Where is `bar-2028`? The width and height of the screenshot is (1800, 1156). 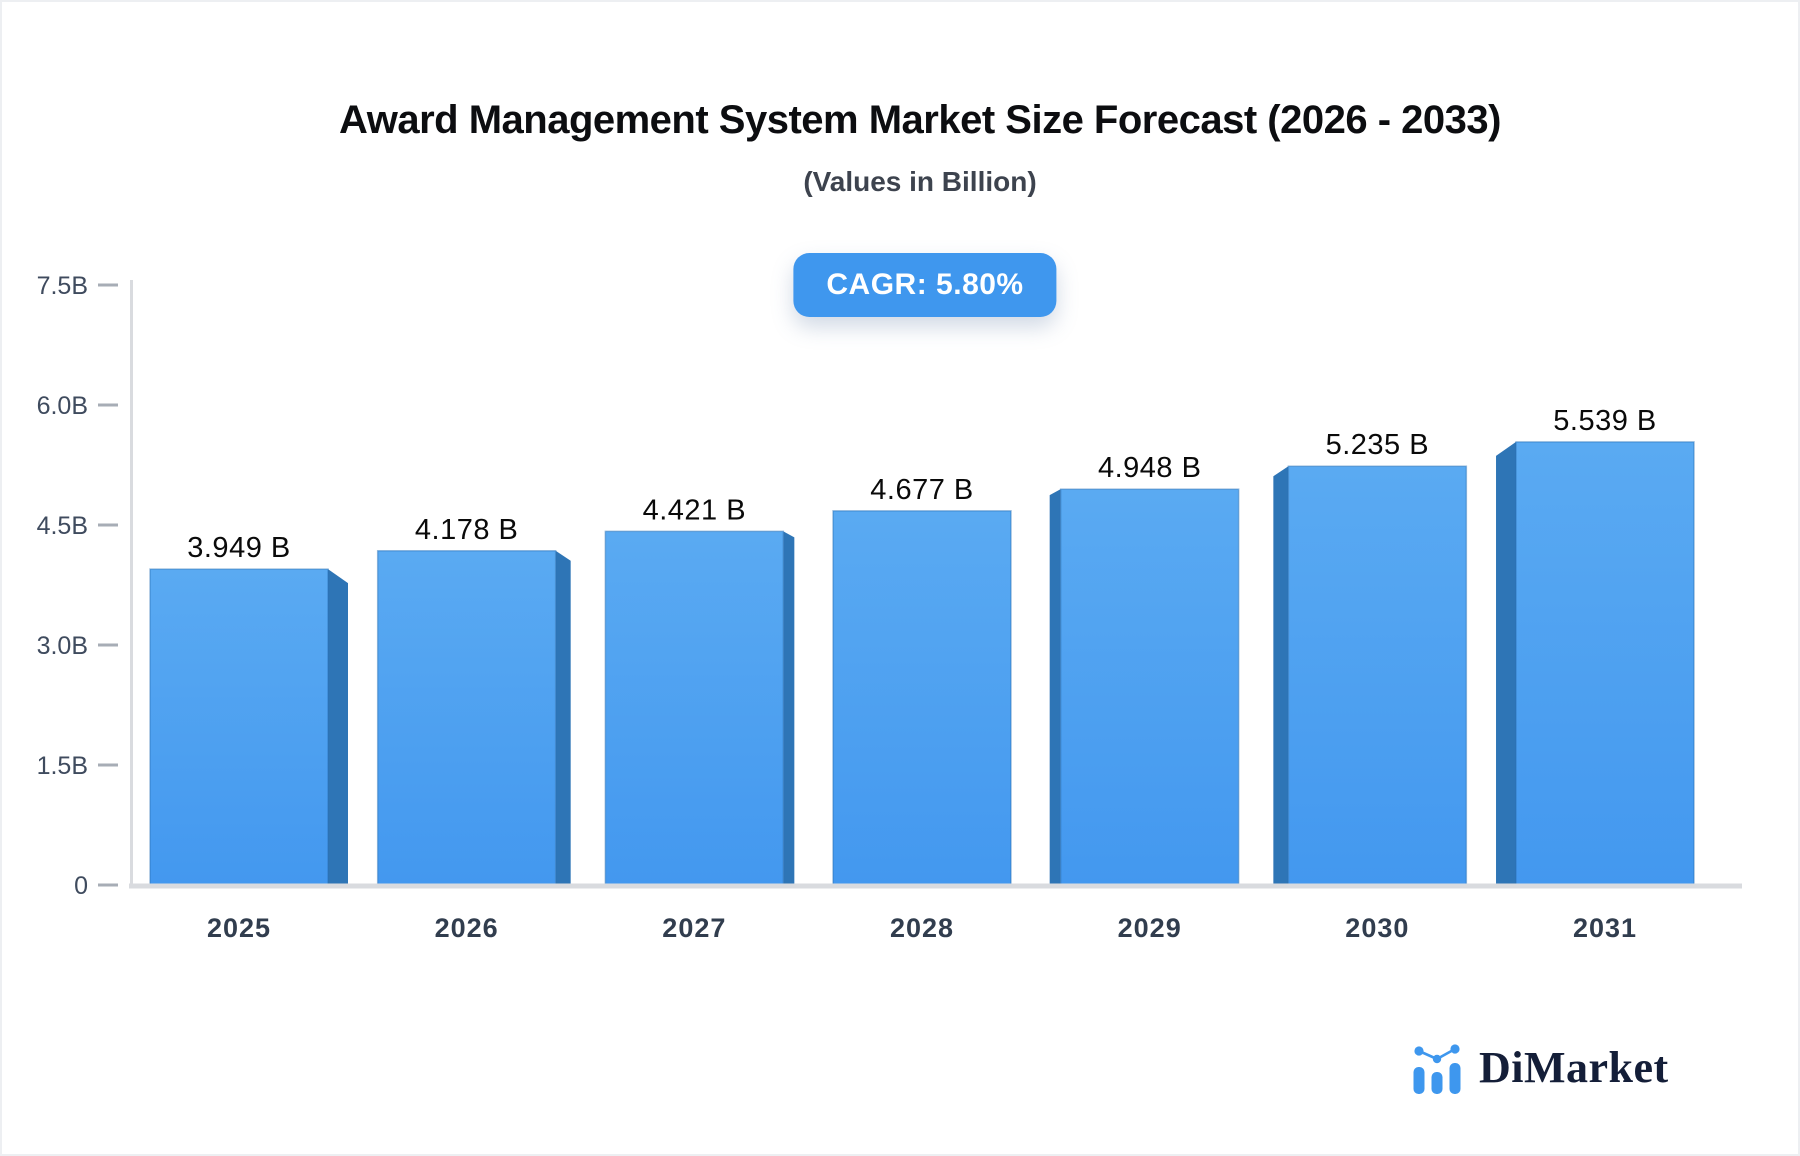
bar-2028 is located at coordinates (922, 698).